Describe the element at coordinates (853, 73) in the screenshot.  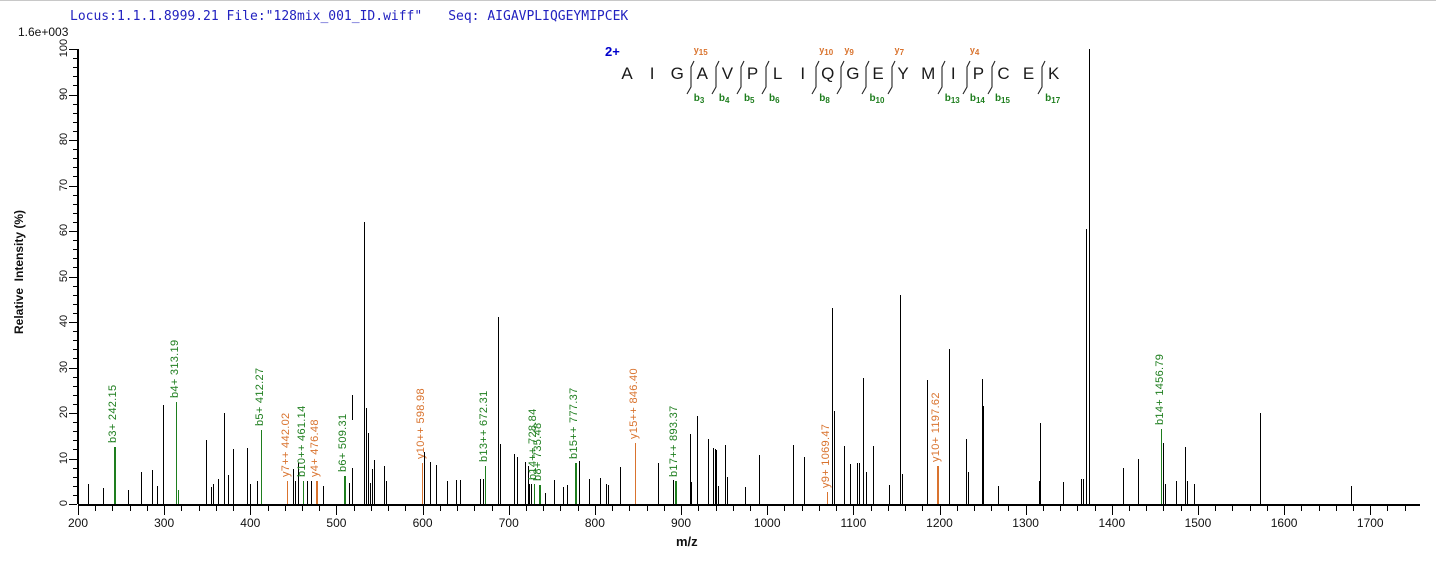
I see `sequence-residue: G` at that location.